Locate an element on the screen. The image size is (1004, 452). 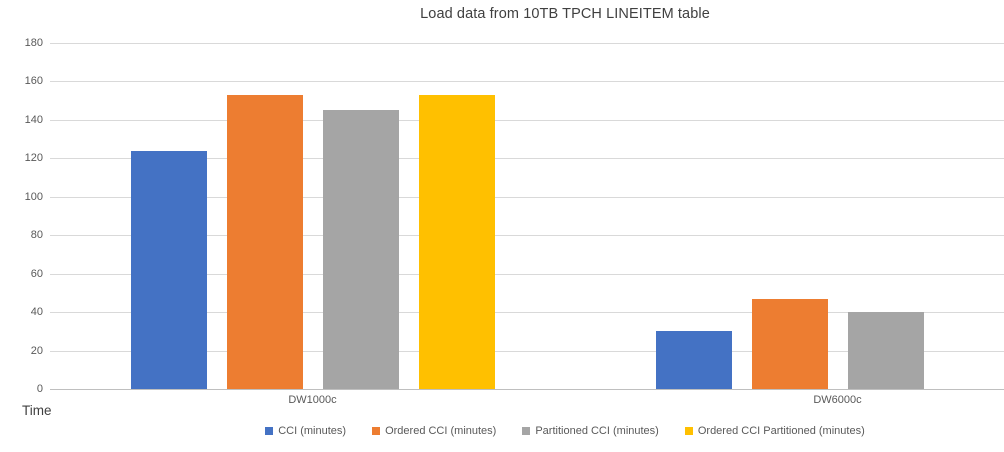
legend-label: Partitioned CCI (minutes) is located at coordinates (597, 431).